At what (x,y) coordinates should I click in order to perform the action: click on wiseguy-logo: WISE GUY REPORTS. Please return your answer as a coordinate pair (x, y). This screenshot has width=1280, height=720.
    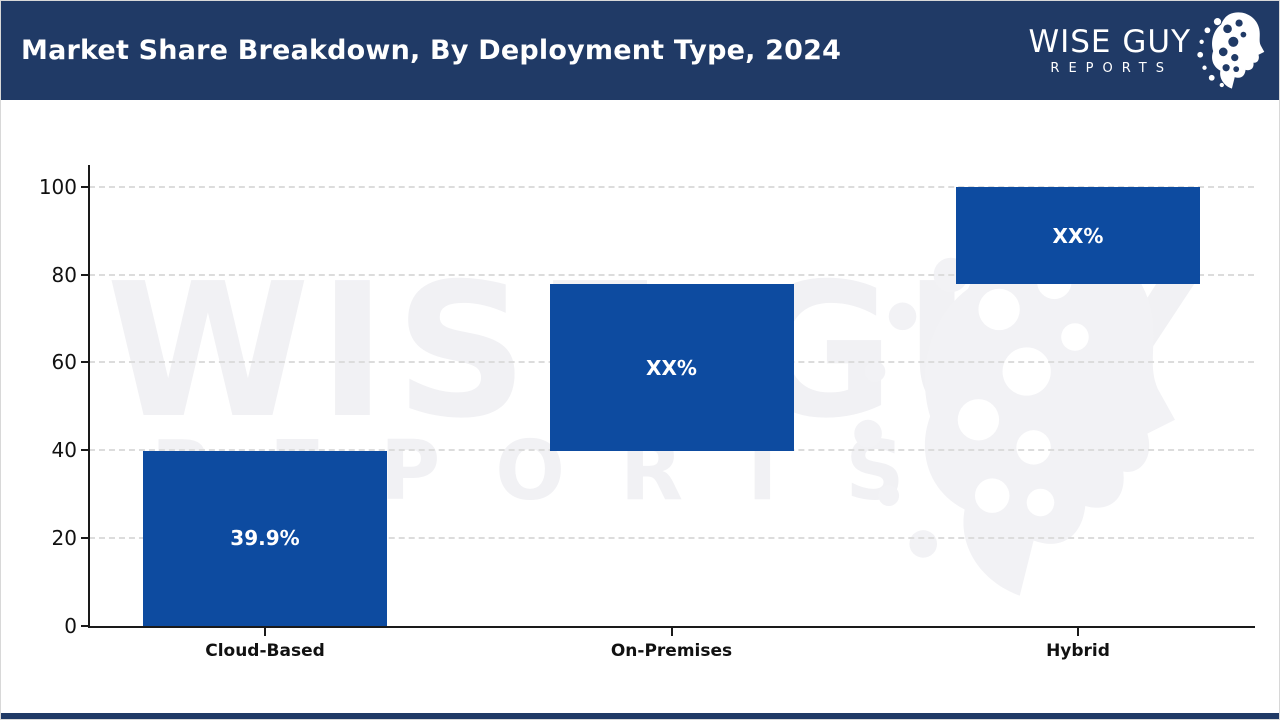
    Looking at the image, I should click on (1146, 51).